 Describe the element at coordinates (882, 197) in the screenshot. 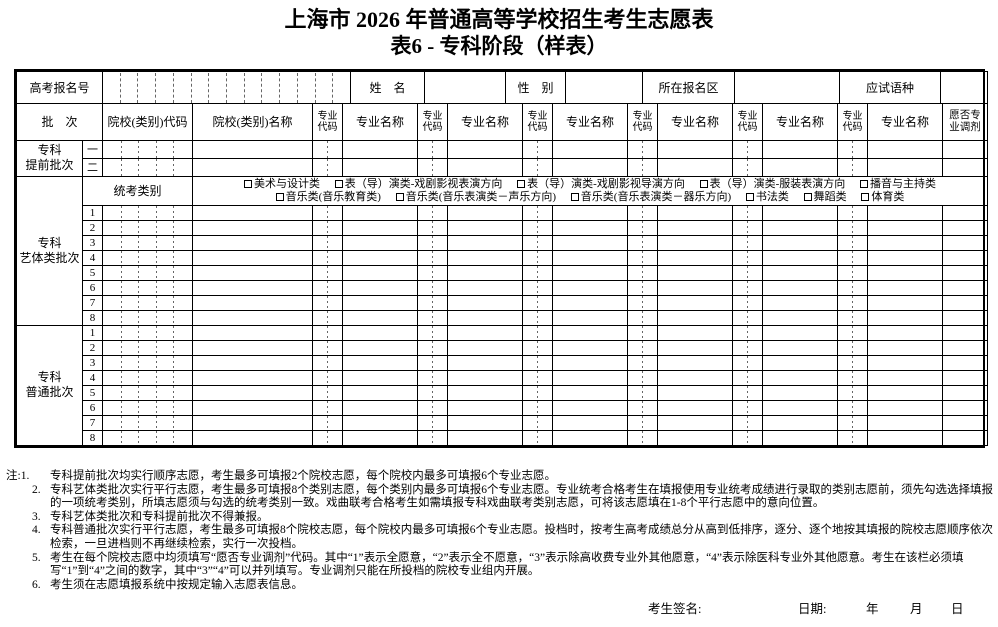

I see `category-checkbox-item: 体育类` at that location.